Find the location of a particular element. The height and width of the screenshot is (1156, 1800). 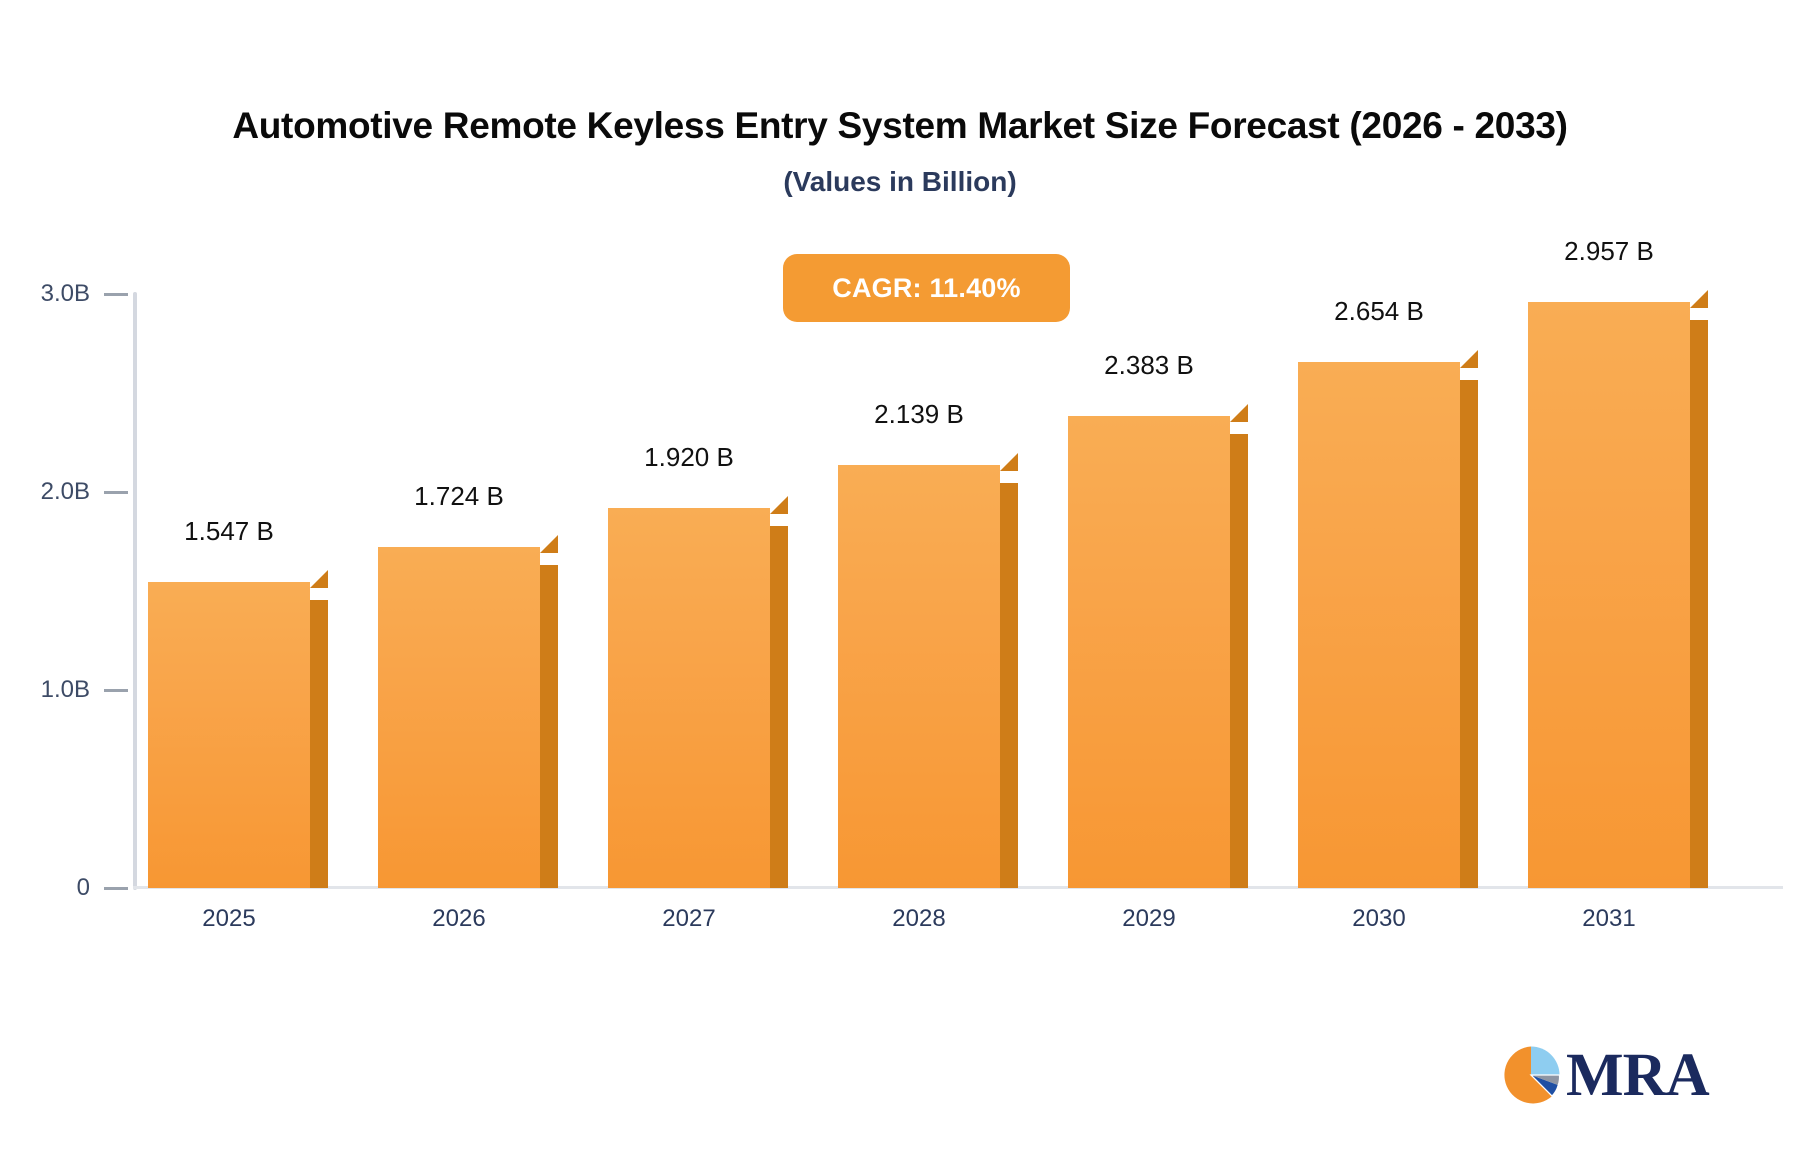

logo-text: MRA is located at coordinates (1638, 1075).